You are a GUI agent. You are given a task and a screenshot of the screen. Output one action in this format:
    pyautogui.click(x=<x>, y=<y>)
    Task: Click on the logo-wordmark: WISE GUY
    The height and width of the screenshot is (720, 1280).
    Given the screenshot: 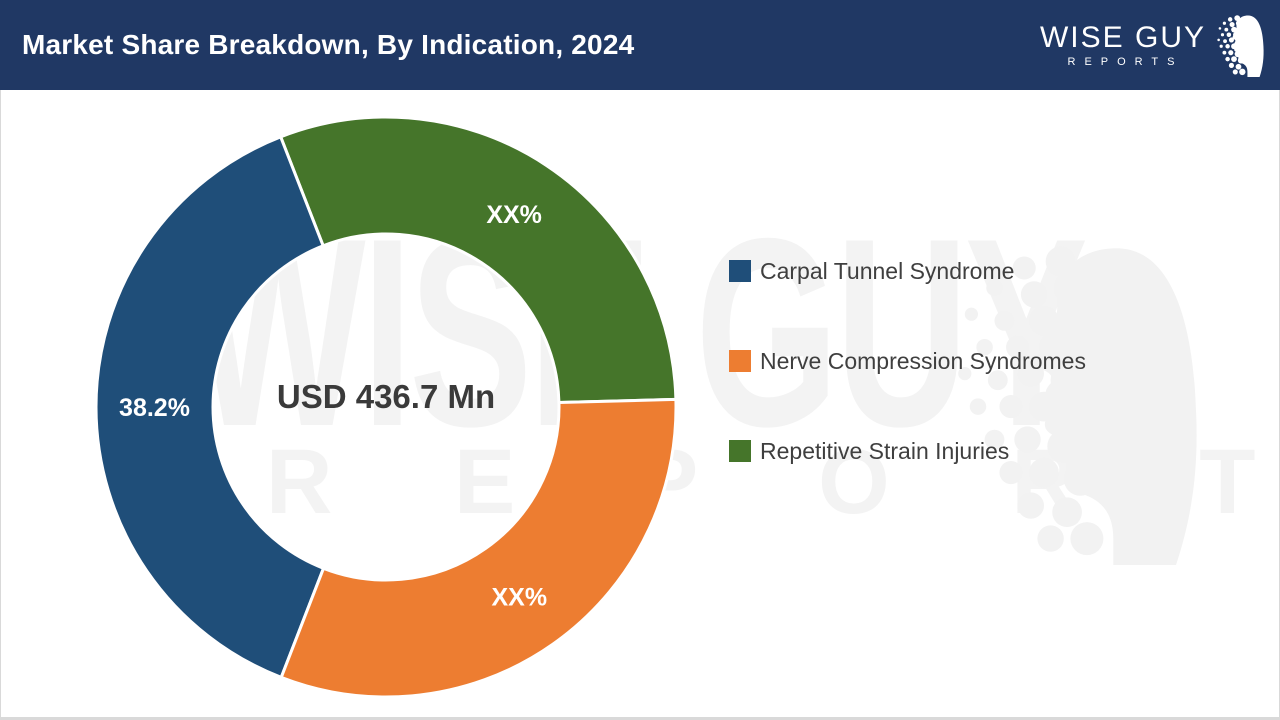 What is the action you would take?
    pyautogui.click(x=1122, y=37)
    